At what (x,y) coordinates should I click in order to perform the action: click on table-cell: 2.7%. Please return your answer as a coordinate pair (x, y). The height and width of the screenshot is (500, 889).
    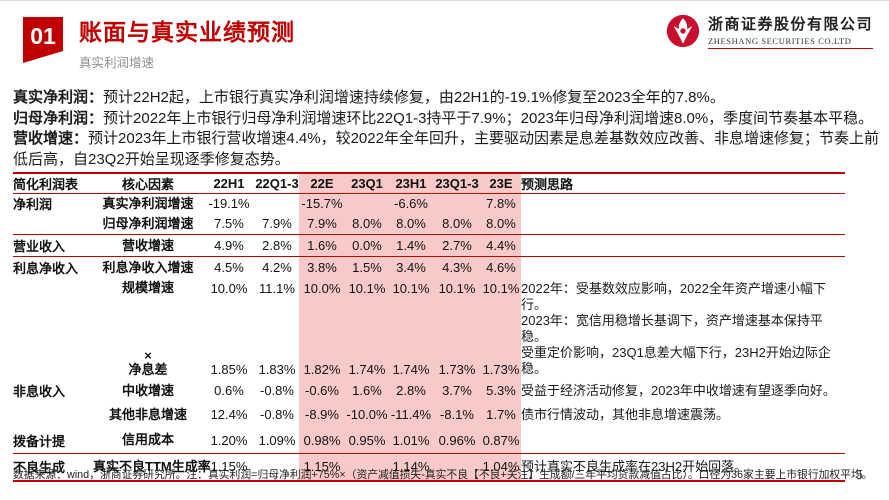
    Looking at the image, I should click on (457, 245).